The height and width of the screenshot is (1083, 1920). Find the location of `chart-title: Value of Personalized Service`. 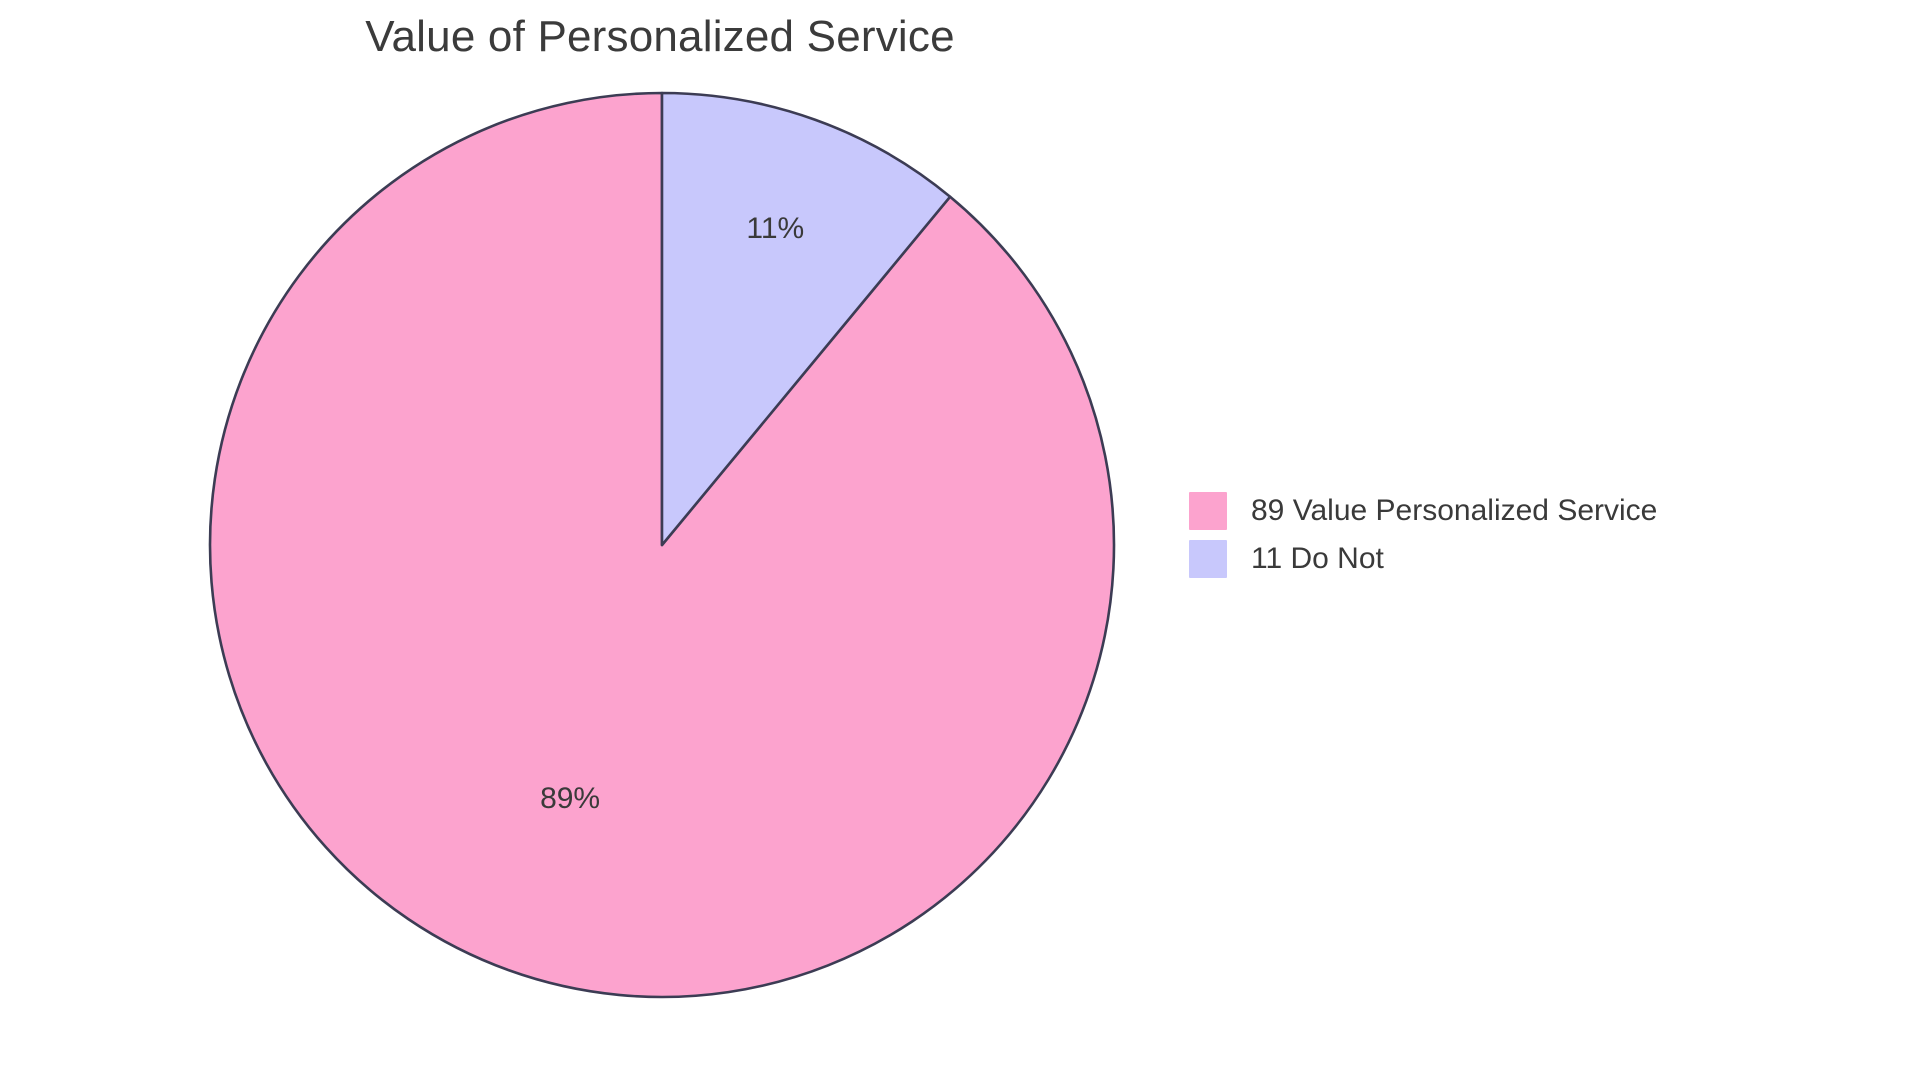

chart-title: Value of Personalized Service is located at coordinates (660, 36).